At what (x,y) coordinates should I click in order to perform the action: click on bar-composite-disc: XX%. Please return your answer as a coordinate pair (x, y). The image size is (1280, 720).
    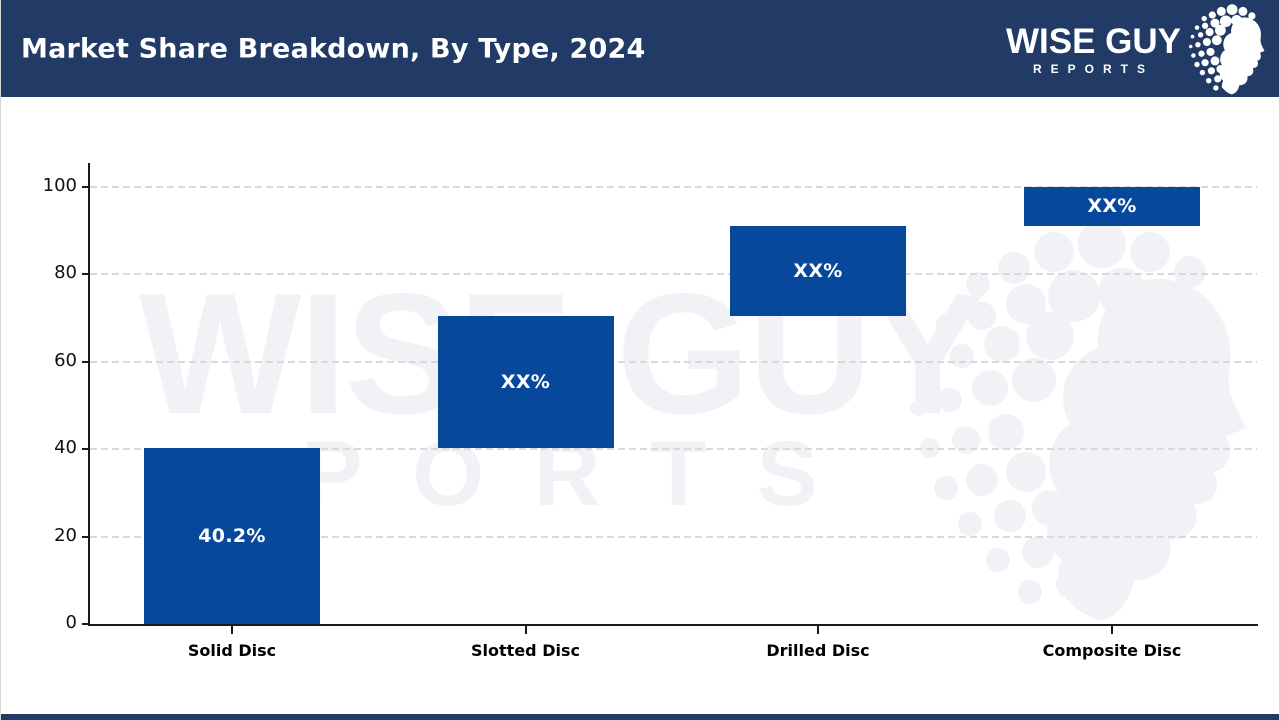
    Looking at the image, I should click on (1112, 206).